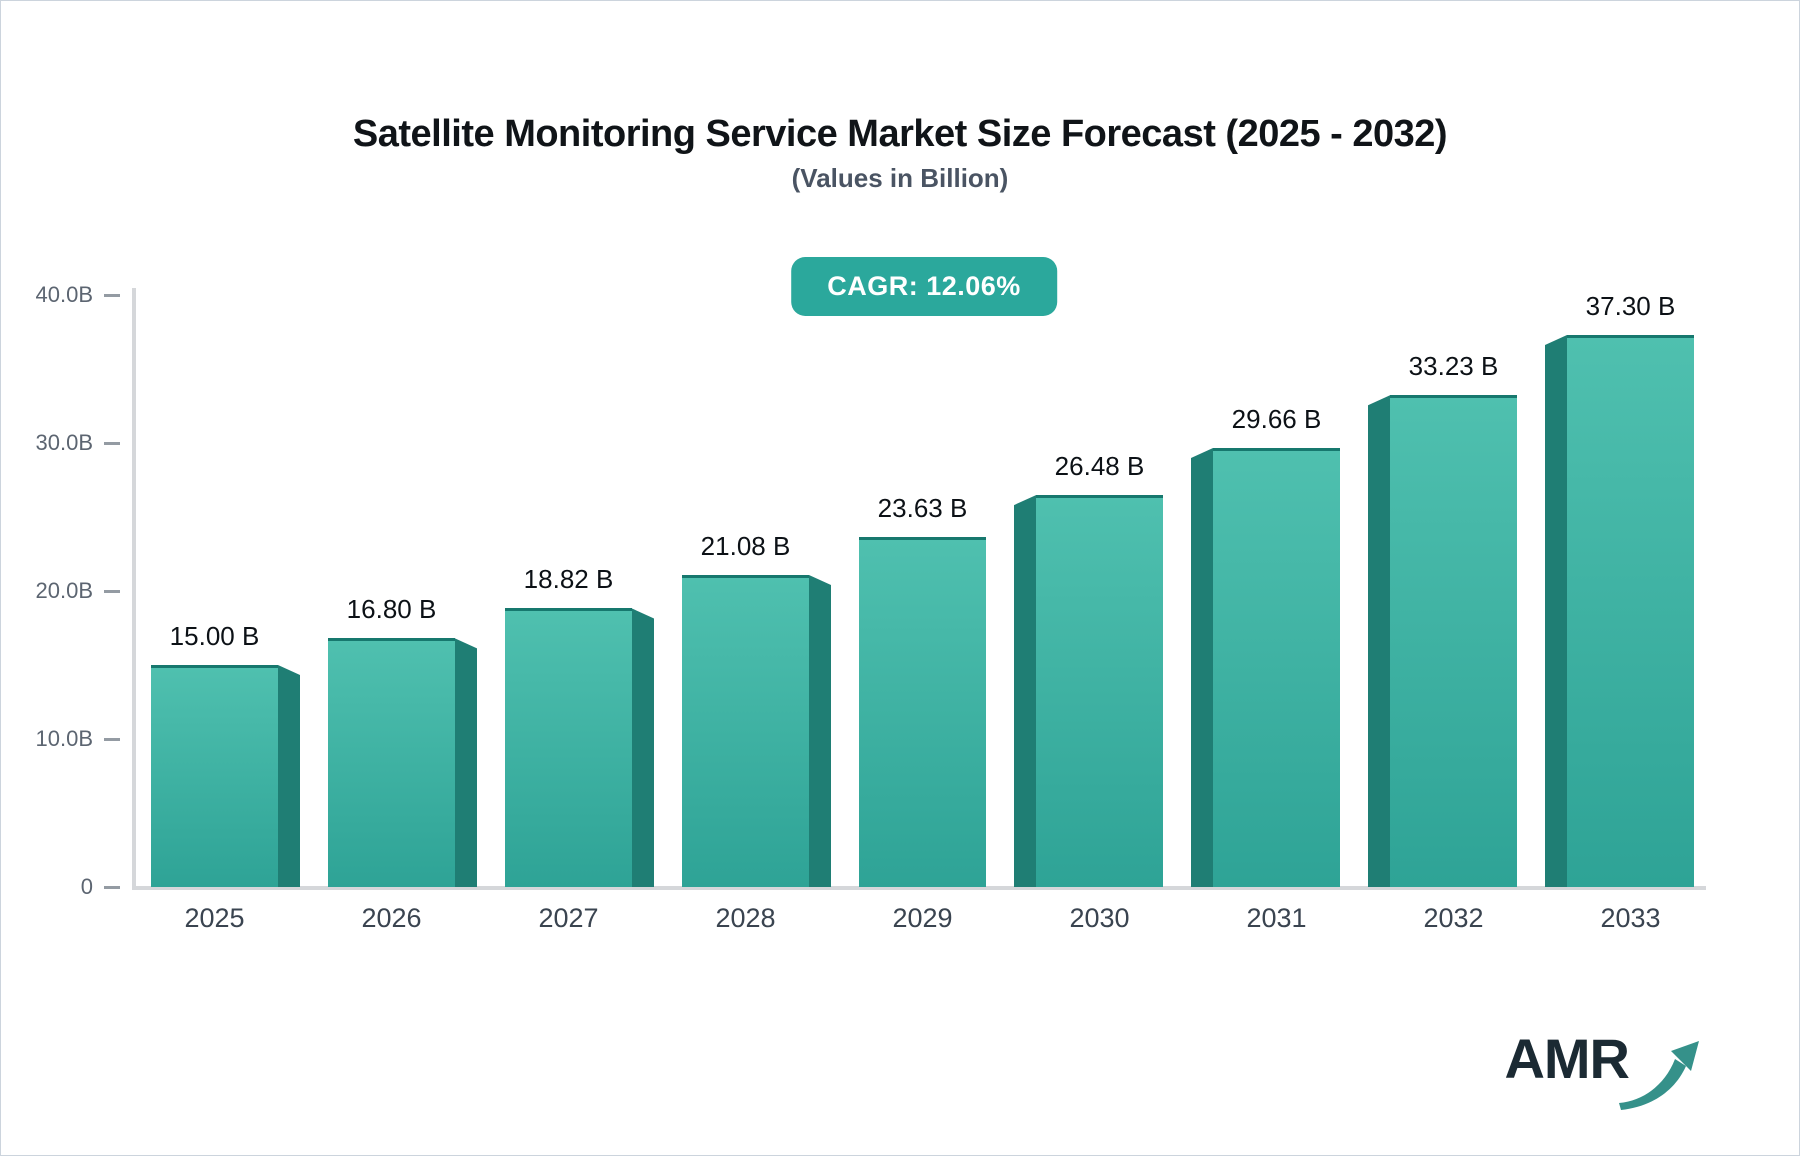 The width and height of the screenshot is (1800, 1156). What do you see at coordinates (1630, 305) in the screenshot?
I see `bar-value-label: 37.30 B` at bounding box center [1630, 305].